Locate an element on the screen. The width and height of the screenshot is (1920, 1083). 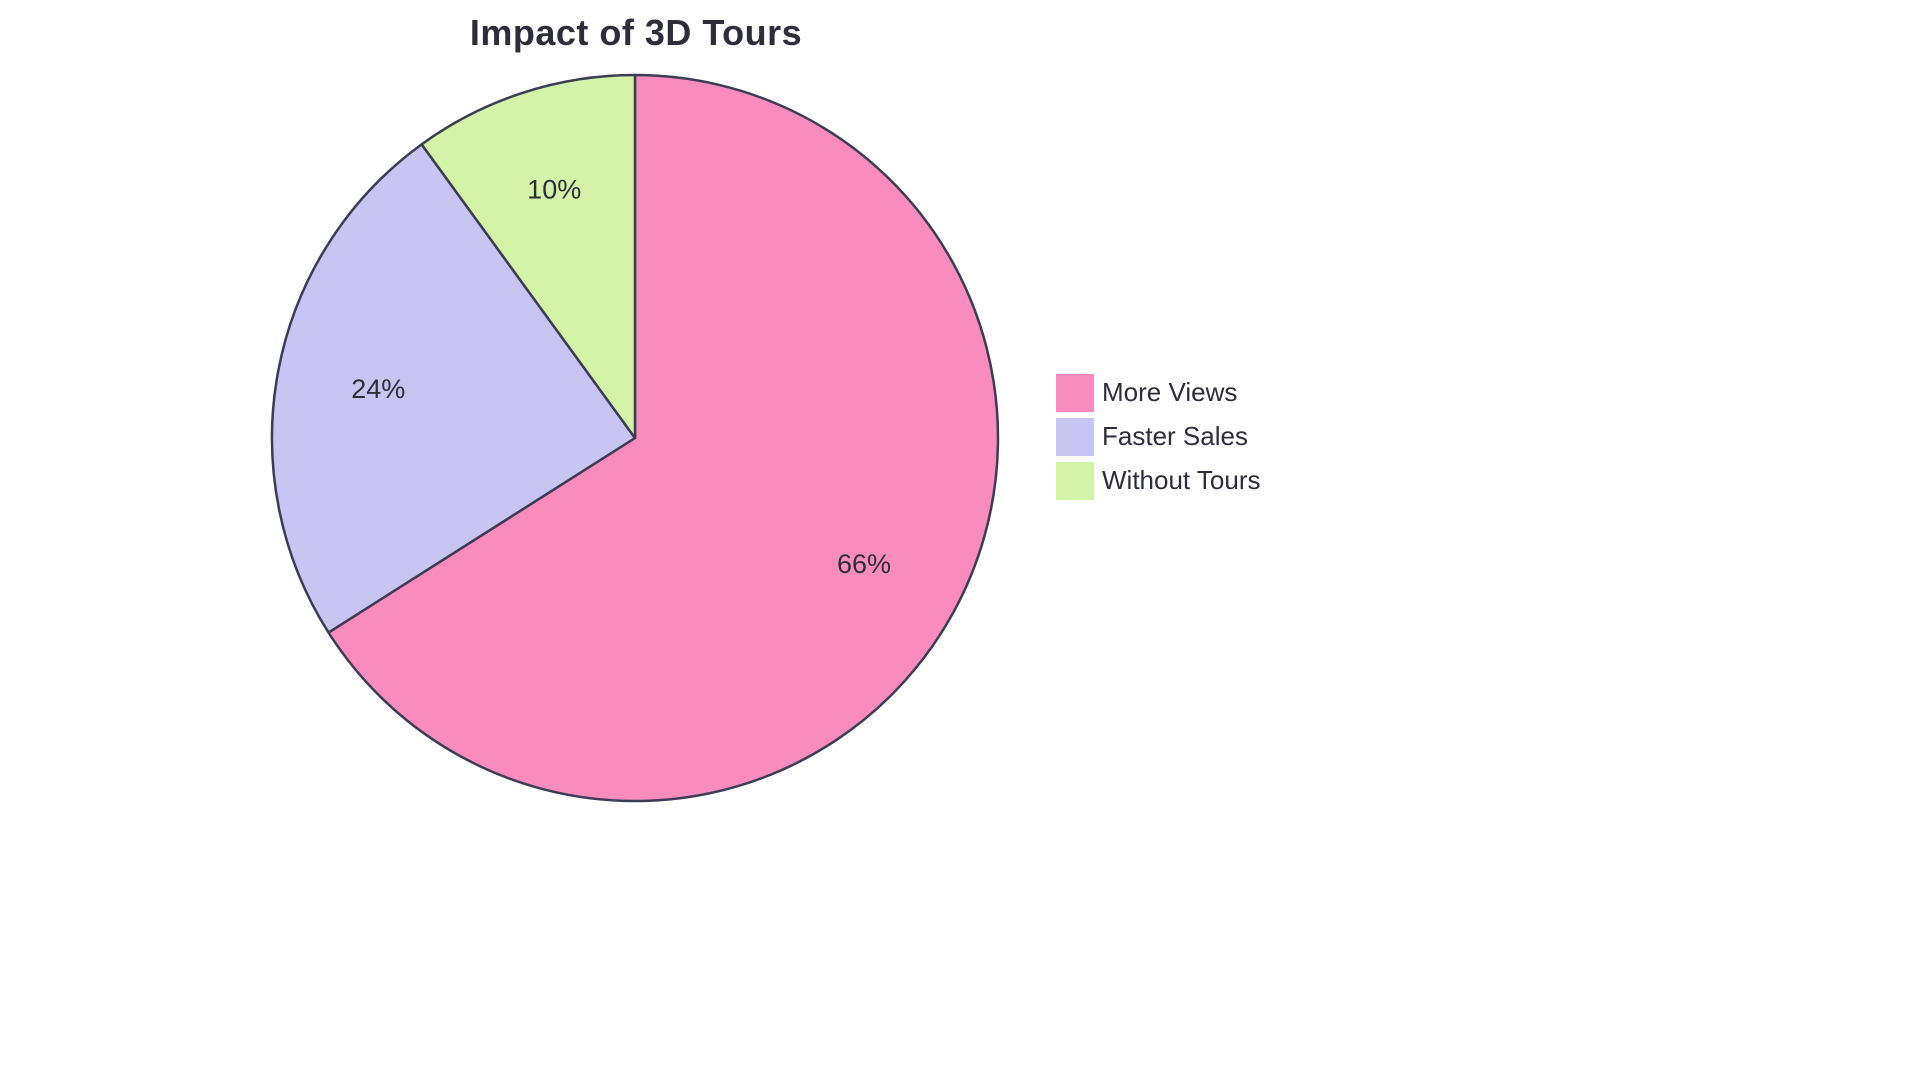
pie-slice-percent-without-tours: 10% is located at coordinates (554, 189).